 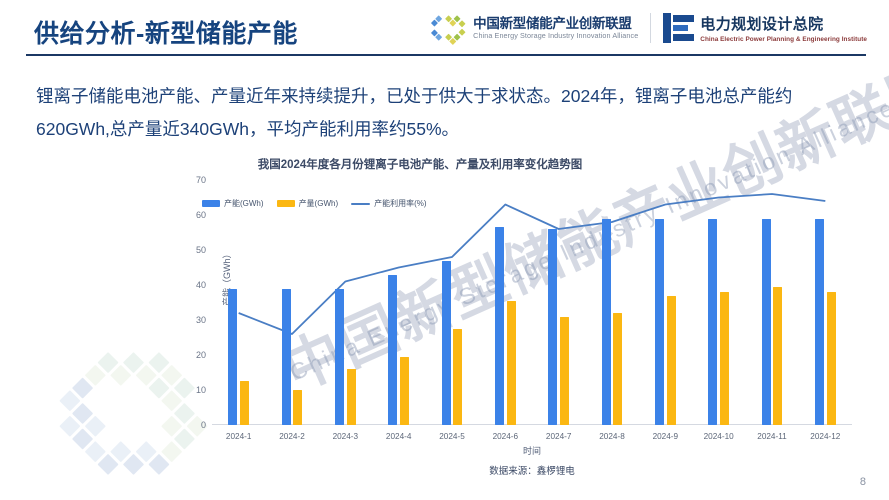 What do you see at coordinates (292, 436) in the screenshot?
I see `x-axis-tick: 2024-2` at bounding box center [292, 436].